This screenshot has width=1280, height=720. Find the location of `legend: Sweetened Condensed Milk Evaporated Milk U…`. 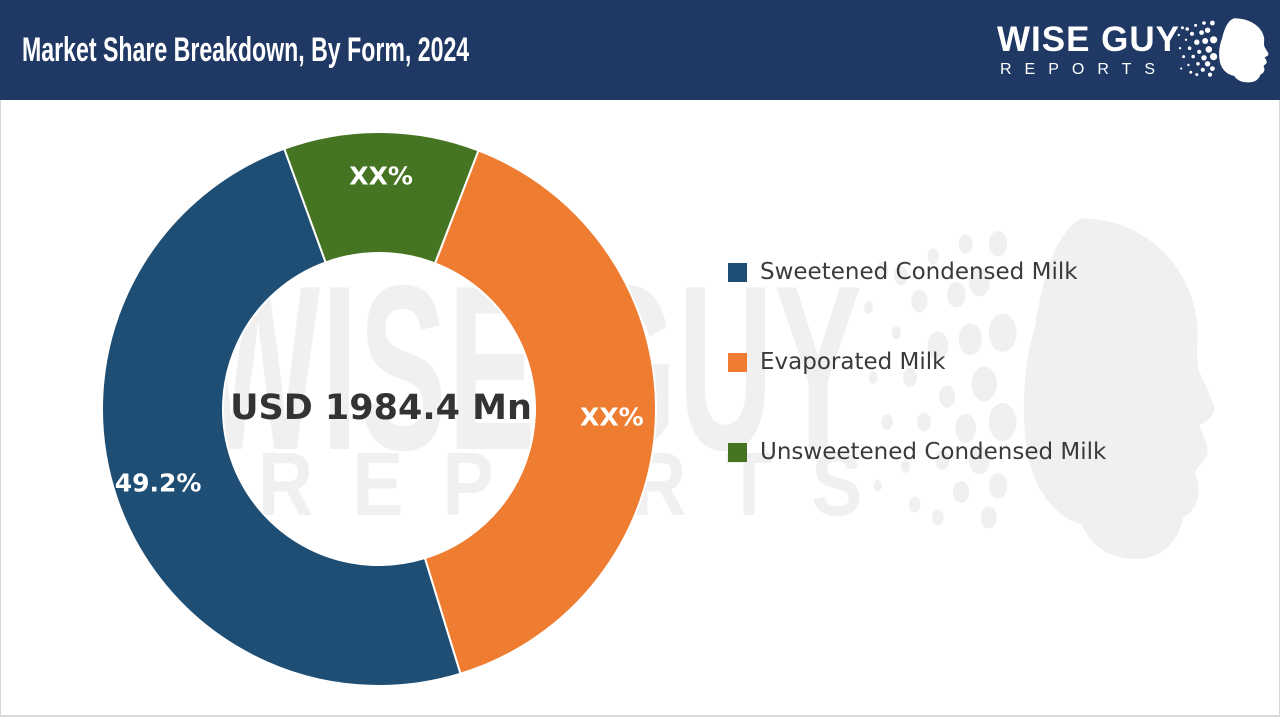

legend: Sweetened Condensed Milk Evaporated Milk U… is located at coordinates (917, 362).